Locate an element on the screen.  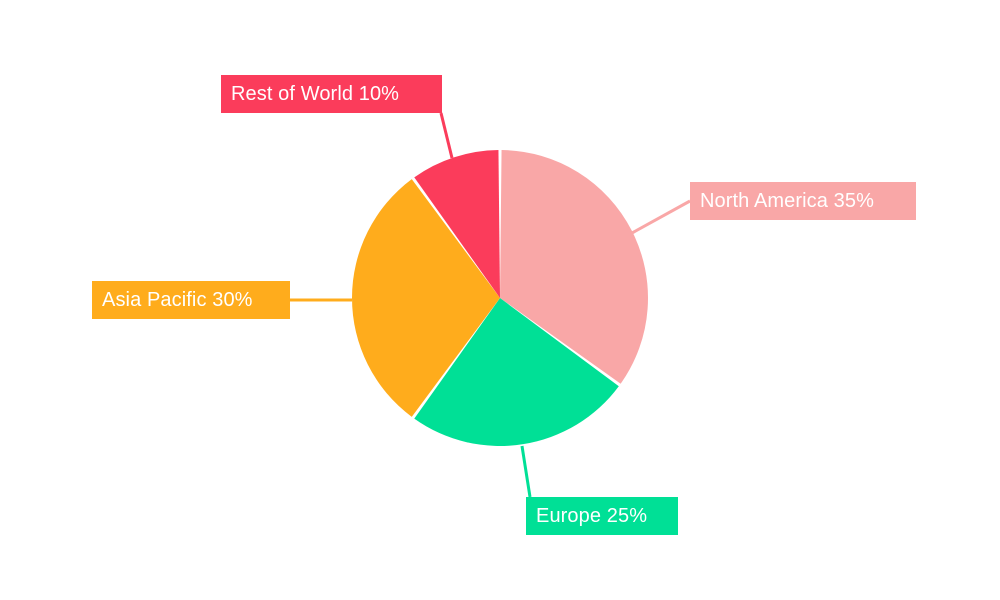
pie-slice-rest-of-world is located at coordinates (457, 224).